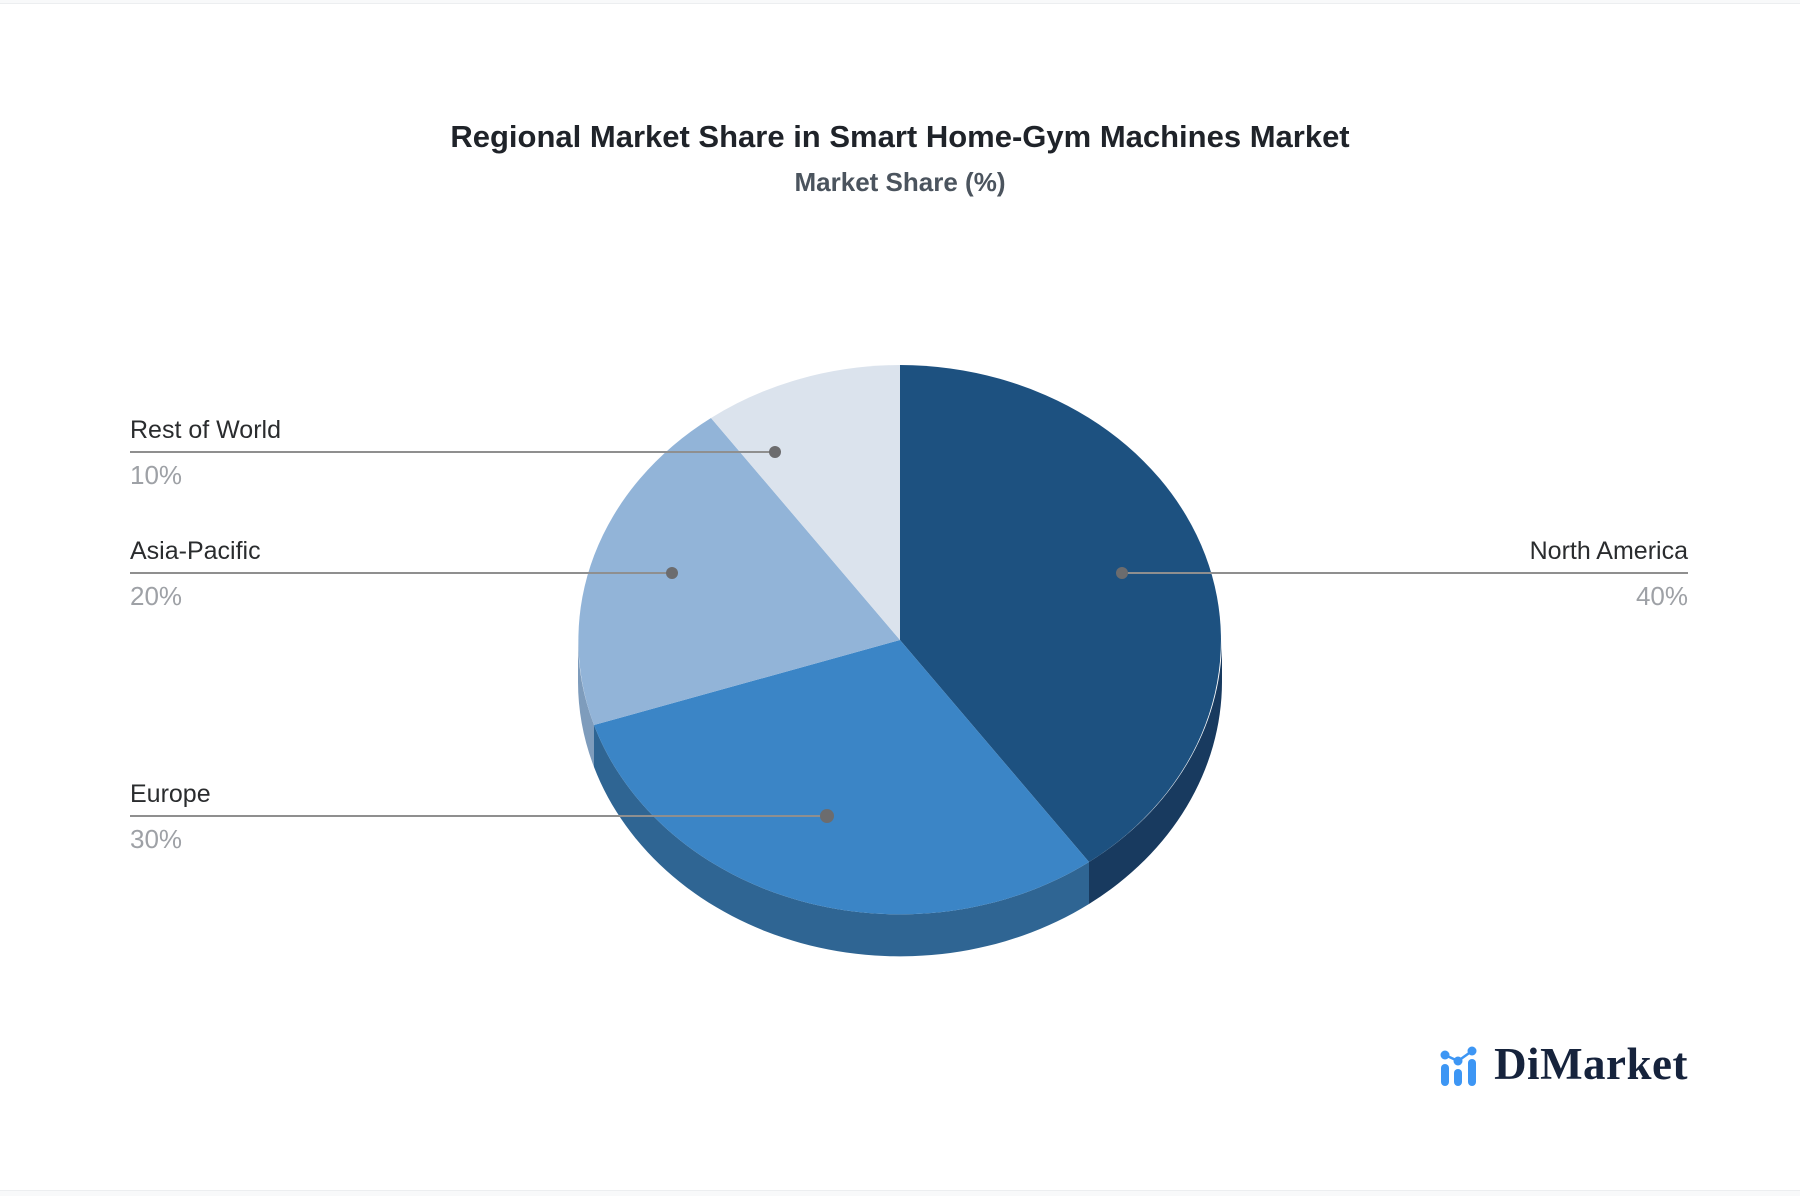 This screenshot has height=1196, width=1800. I want to click on chart-subtitle: Market Share (%), so click(900, 182).